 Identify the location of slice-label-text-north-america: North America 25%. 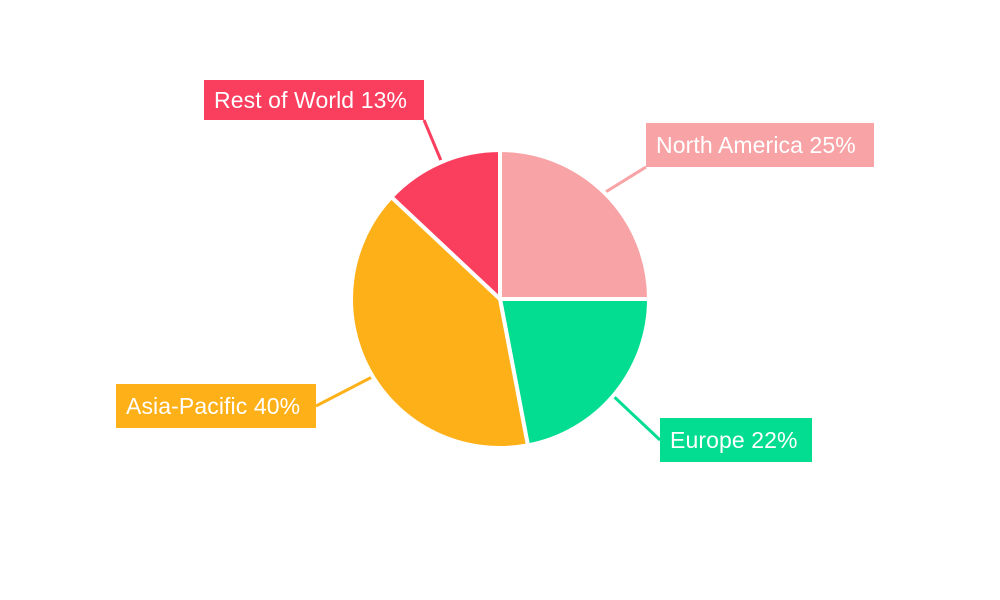
(756, 144).